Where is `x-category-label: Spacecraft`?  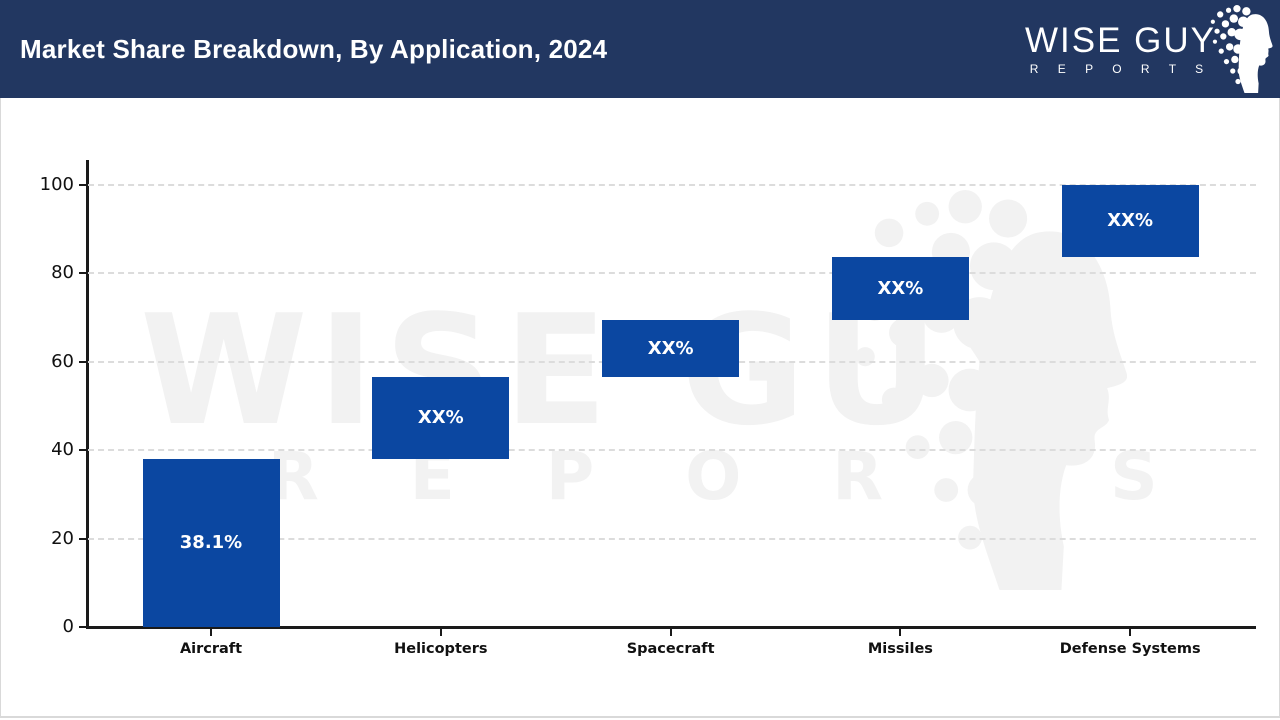
x-category-label: Spacecraft is located at coordinates (670, 649).